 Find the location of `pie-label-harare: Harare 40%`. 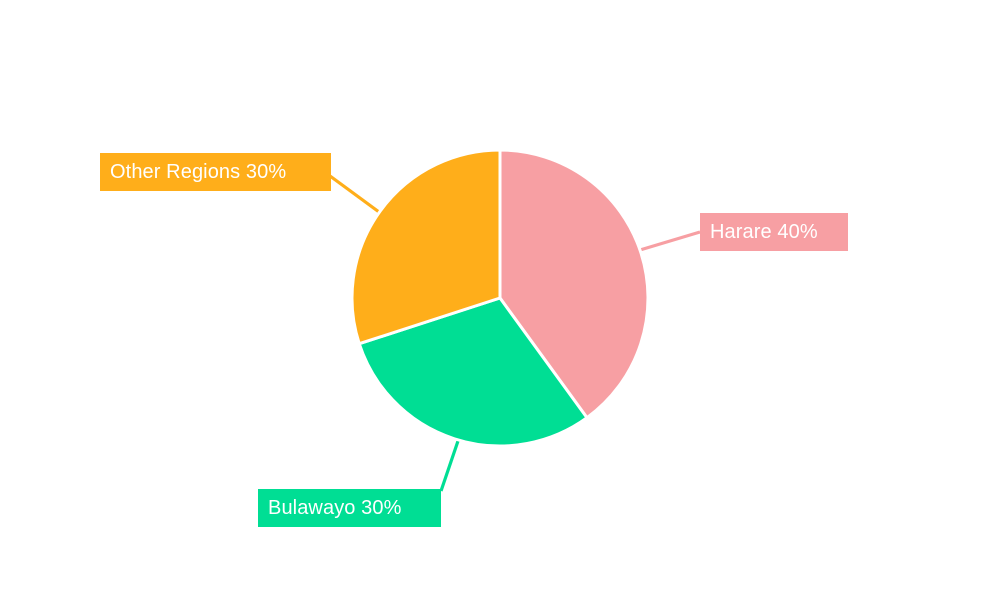

pie-label-harare: Harare 40% is located at coordinates (774, 232).